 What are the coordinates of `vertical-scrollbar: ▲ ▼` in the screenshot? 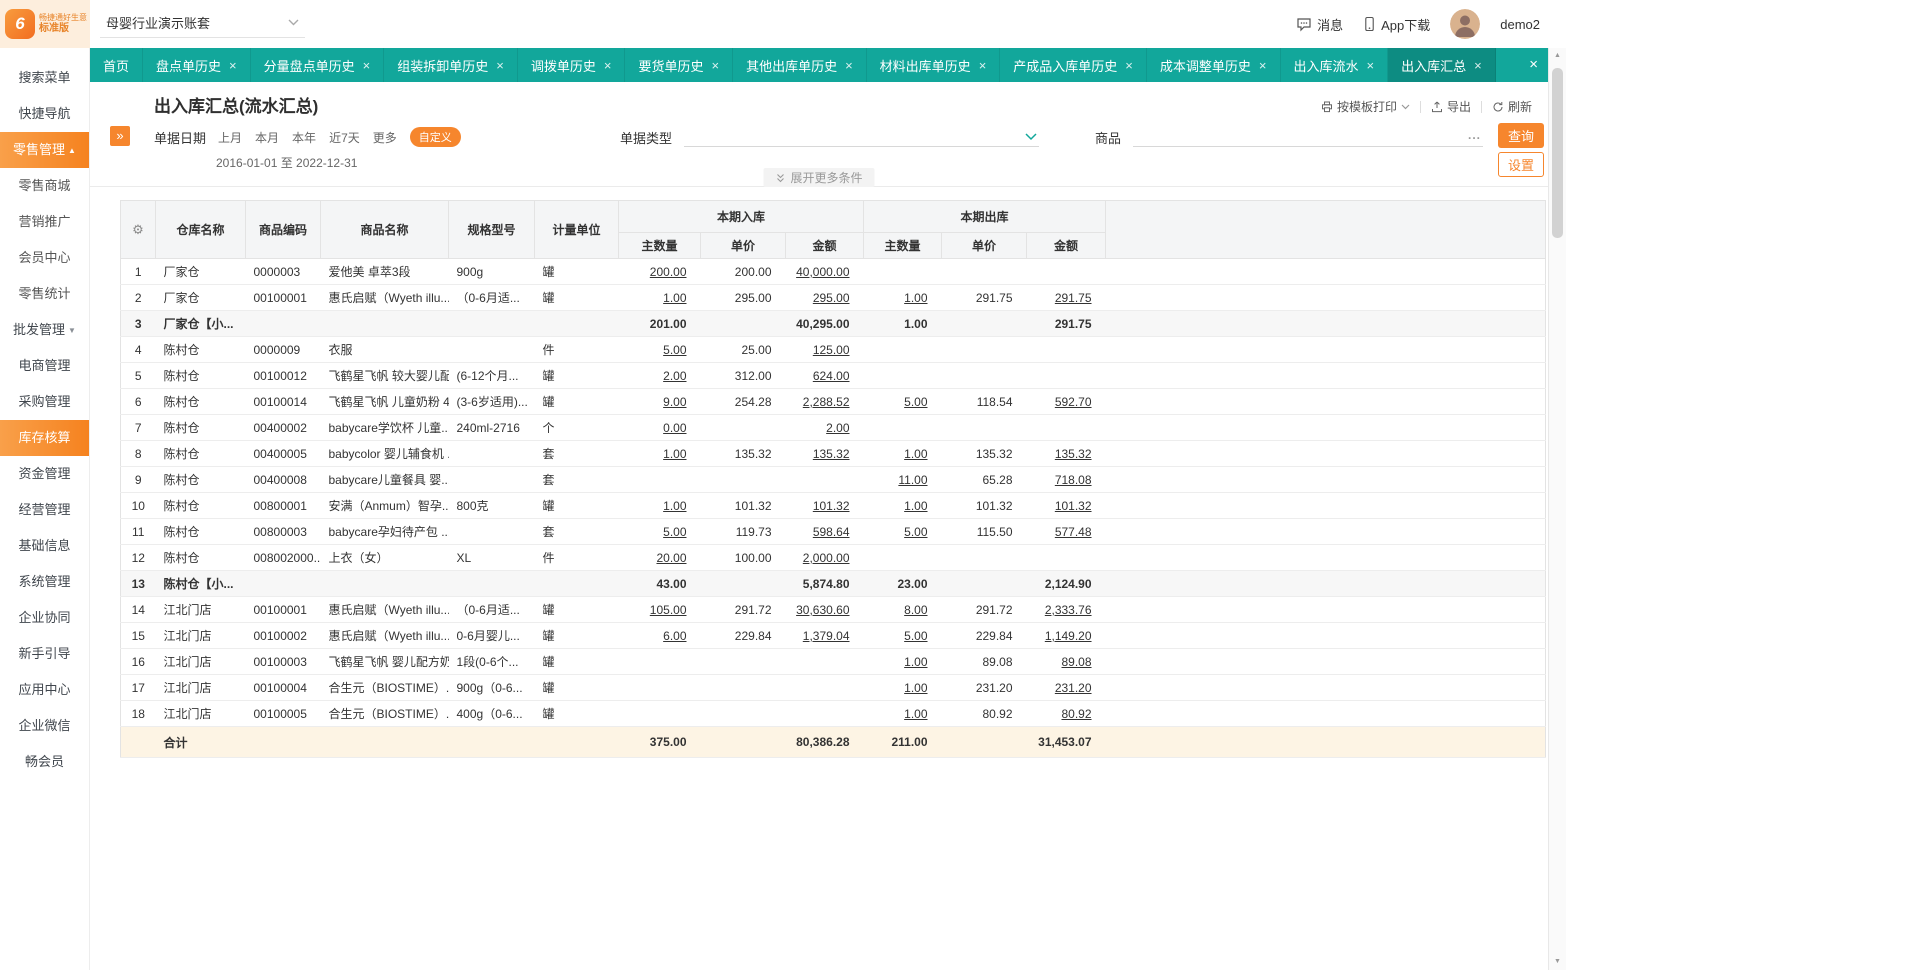 It's located at (1557, 509).